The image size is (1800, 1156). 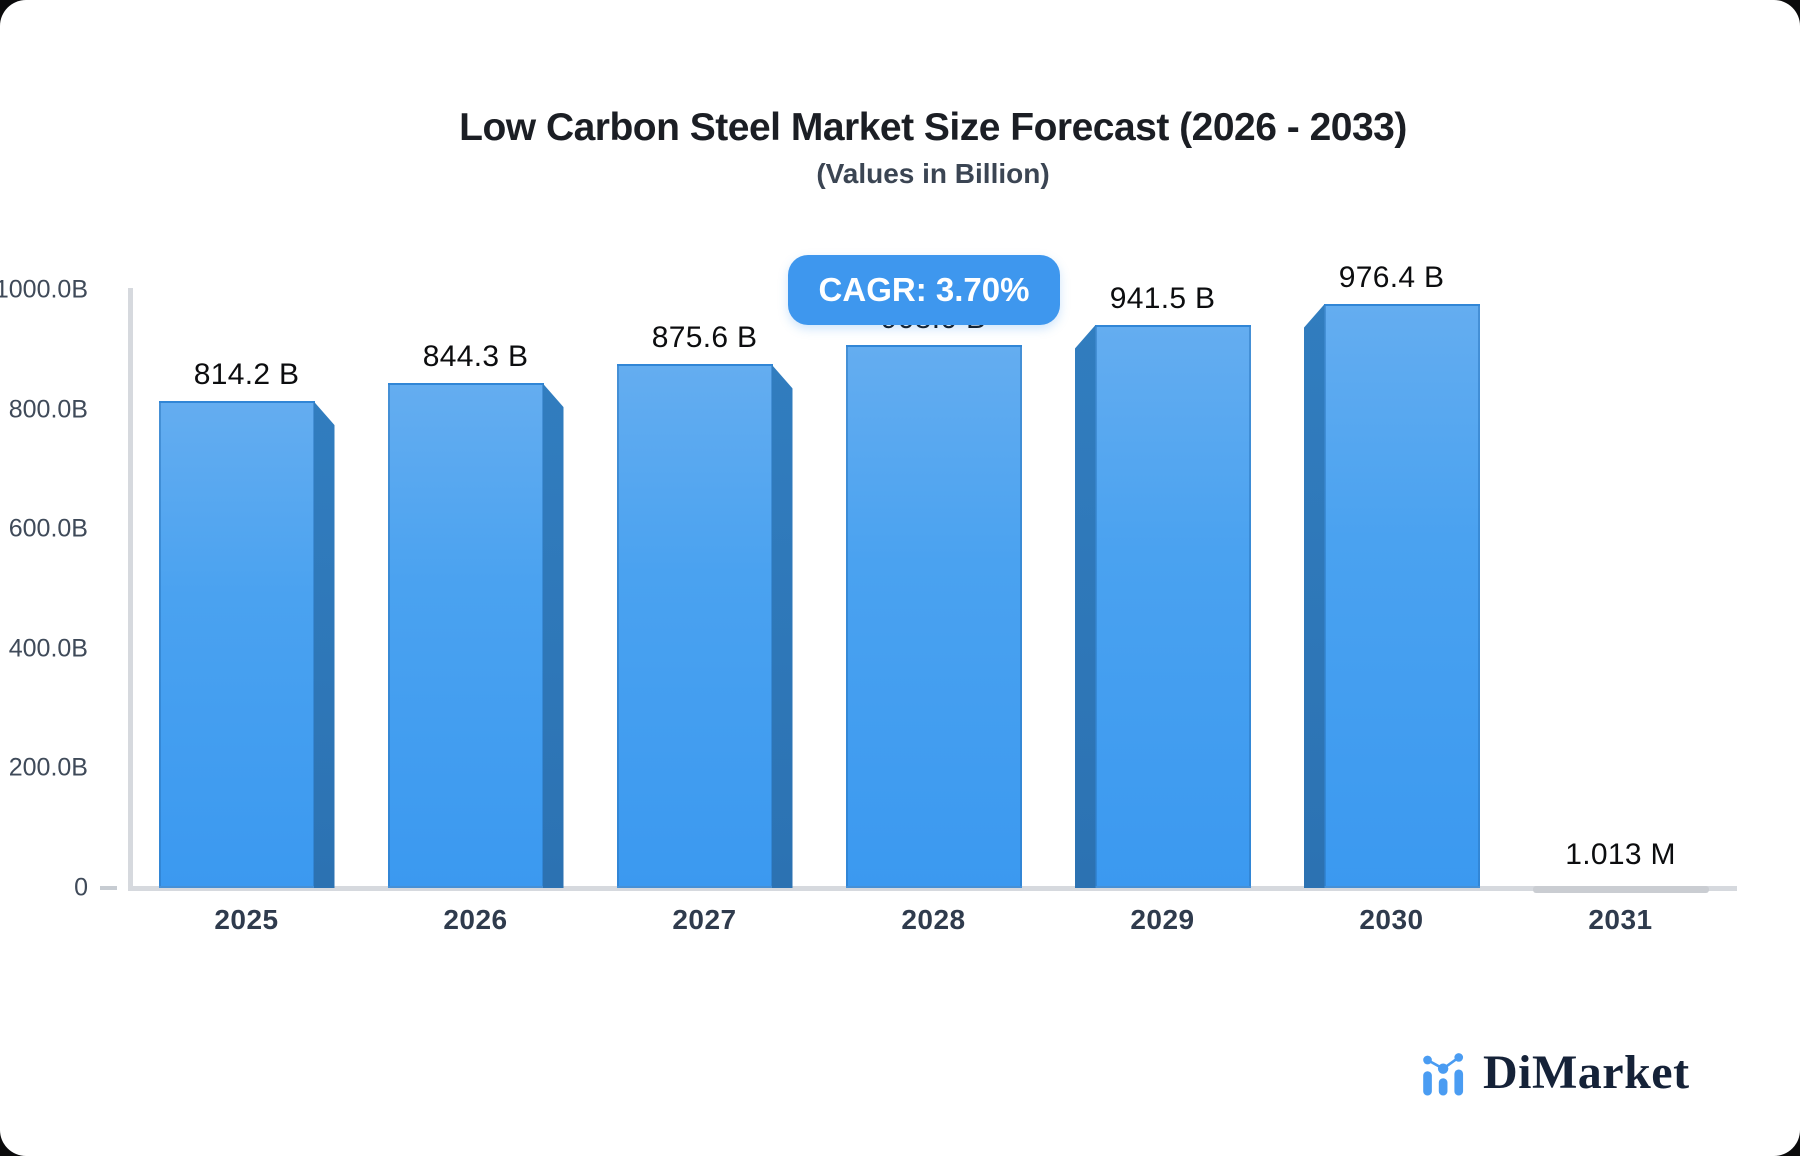 I want to click on bar-2029: 941.5 B, so click(x=1162, y=585).